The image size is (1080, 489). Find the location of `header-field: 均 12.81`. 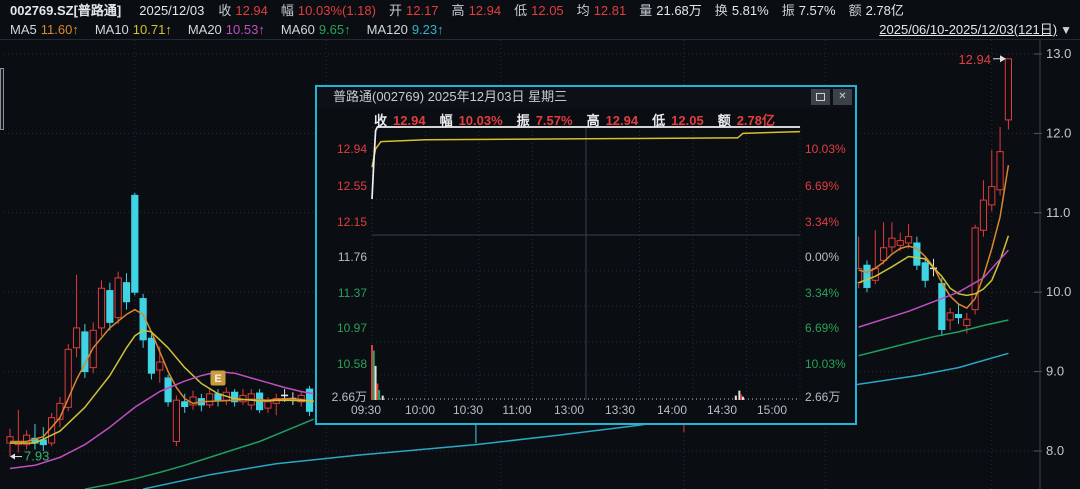

header-field: 均 12.81 is located at coordinates (601, 10).